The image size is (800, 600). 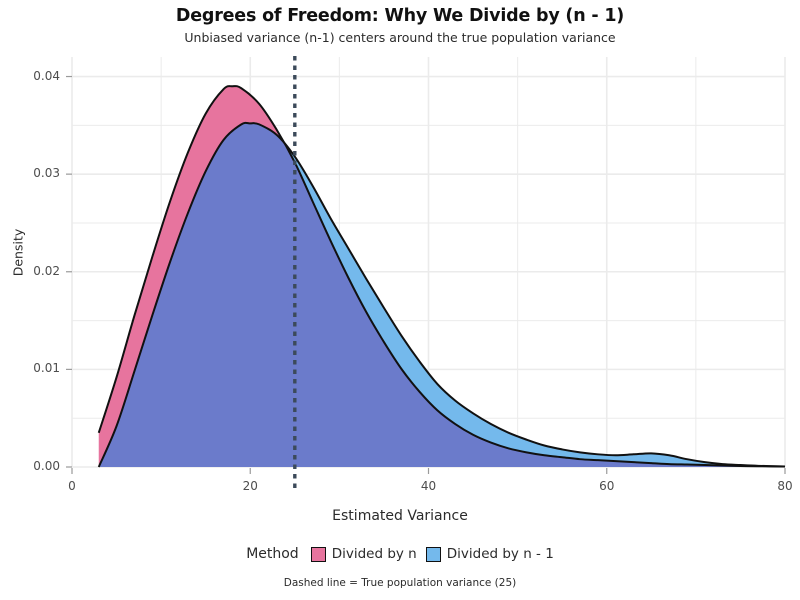 I want to click on legend-swatch-pink, so click(x=318, y=554).